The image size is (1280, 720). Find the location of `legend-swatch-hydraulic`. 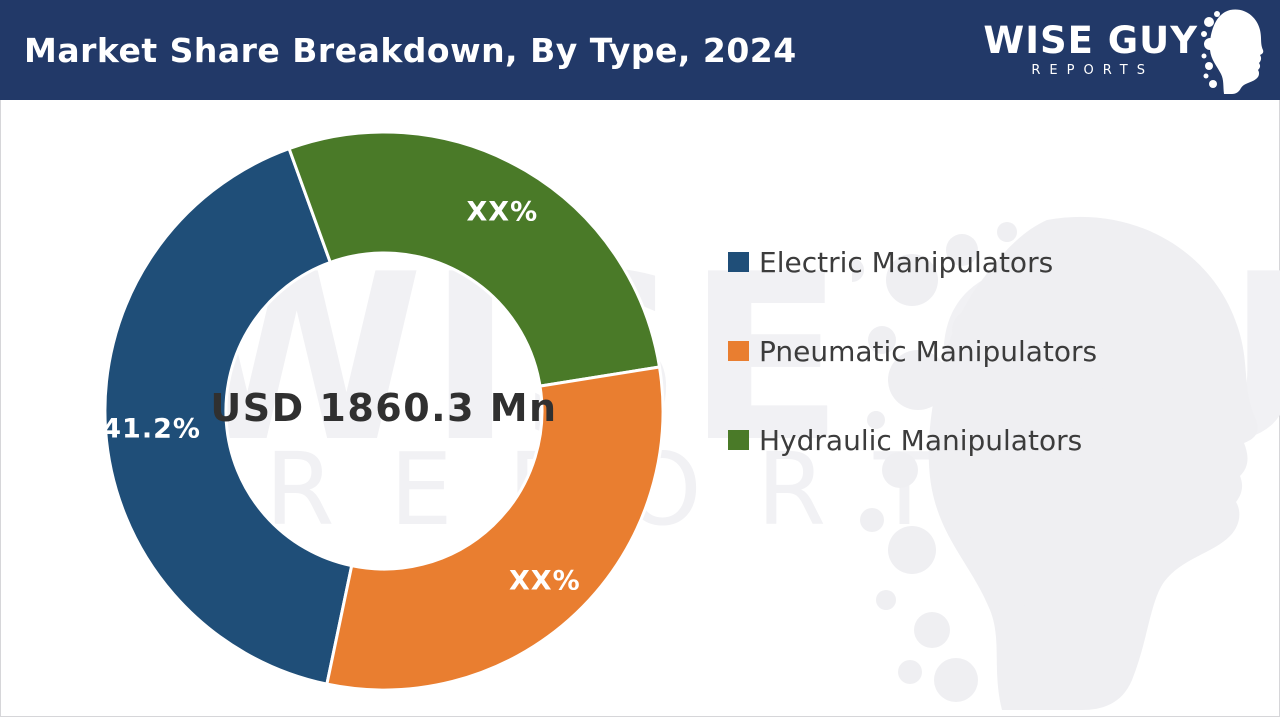

legend-swatch-hydraulic is located at coordinates (738, 440).